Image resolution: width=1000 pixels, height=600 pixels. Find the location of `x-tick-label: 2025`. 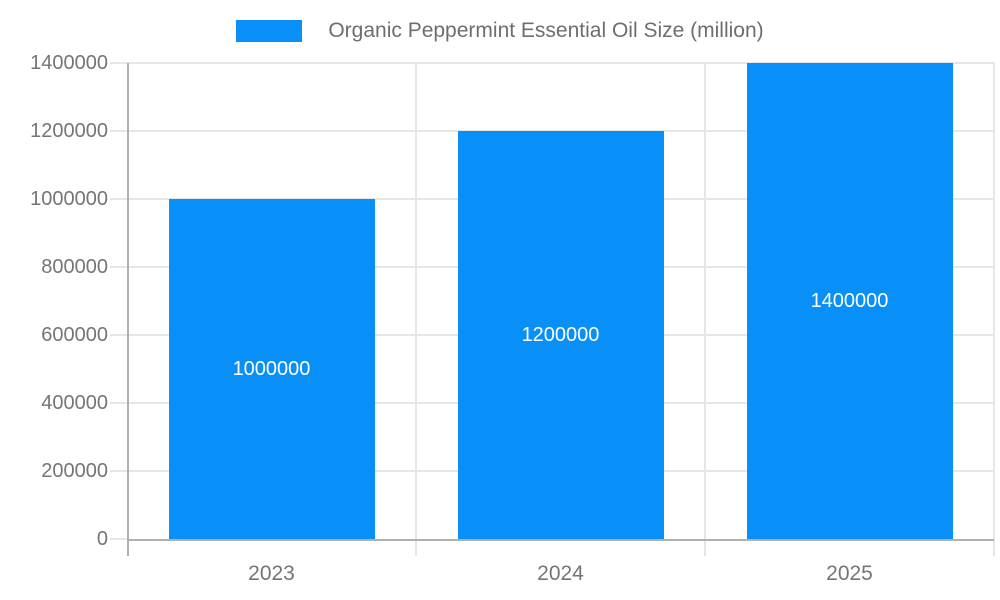

x-tick-label: 2025 is located at coordinates (849, 573).